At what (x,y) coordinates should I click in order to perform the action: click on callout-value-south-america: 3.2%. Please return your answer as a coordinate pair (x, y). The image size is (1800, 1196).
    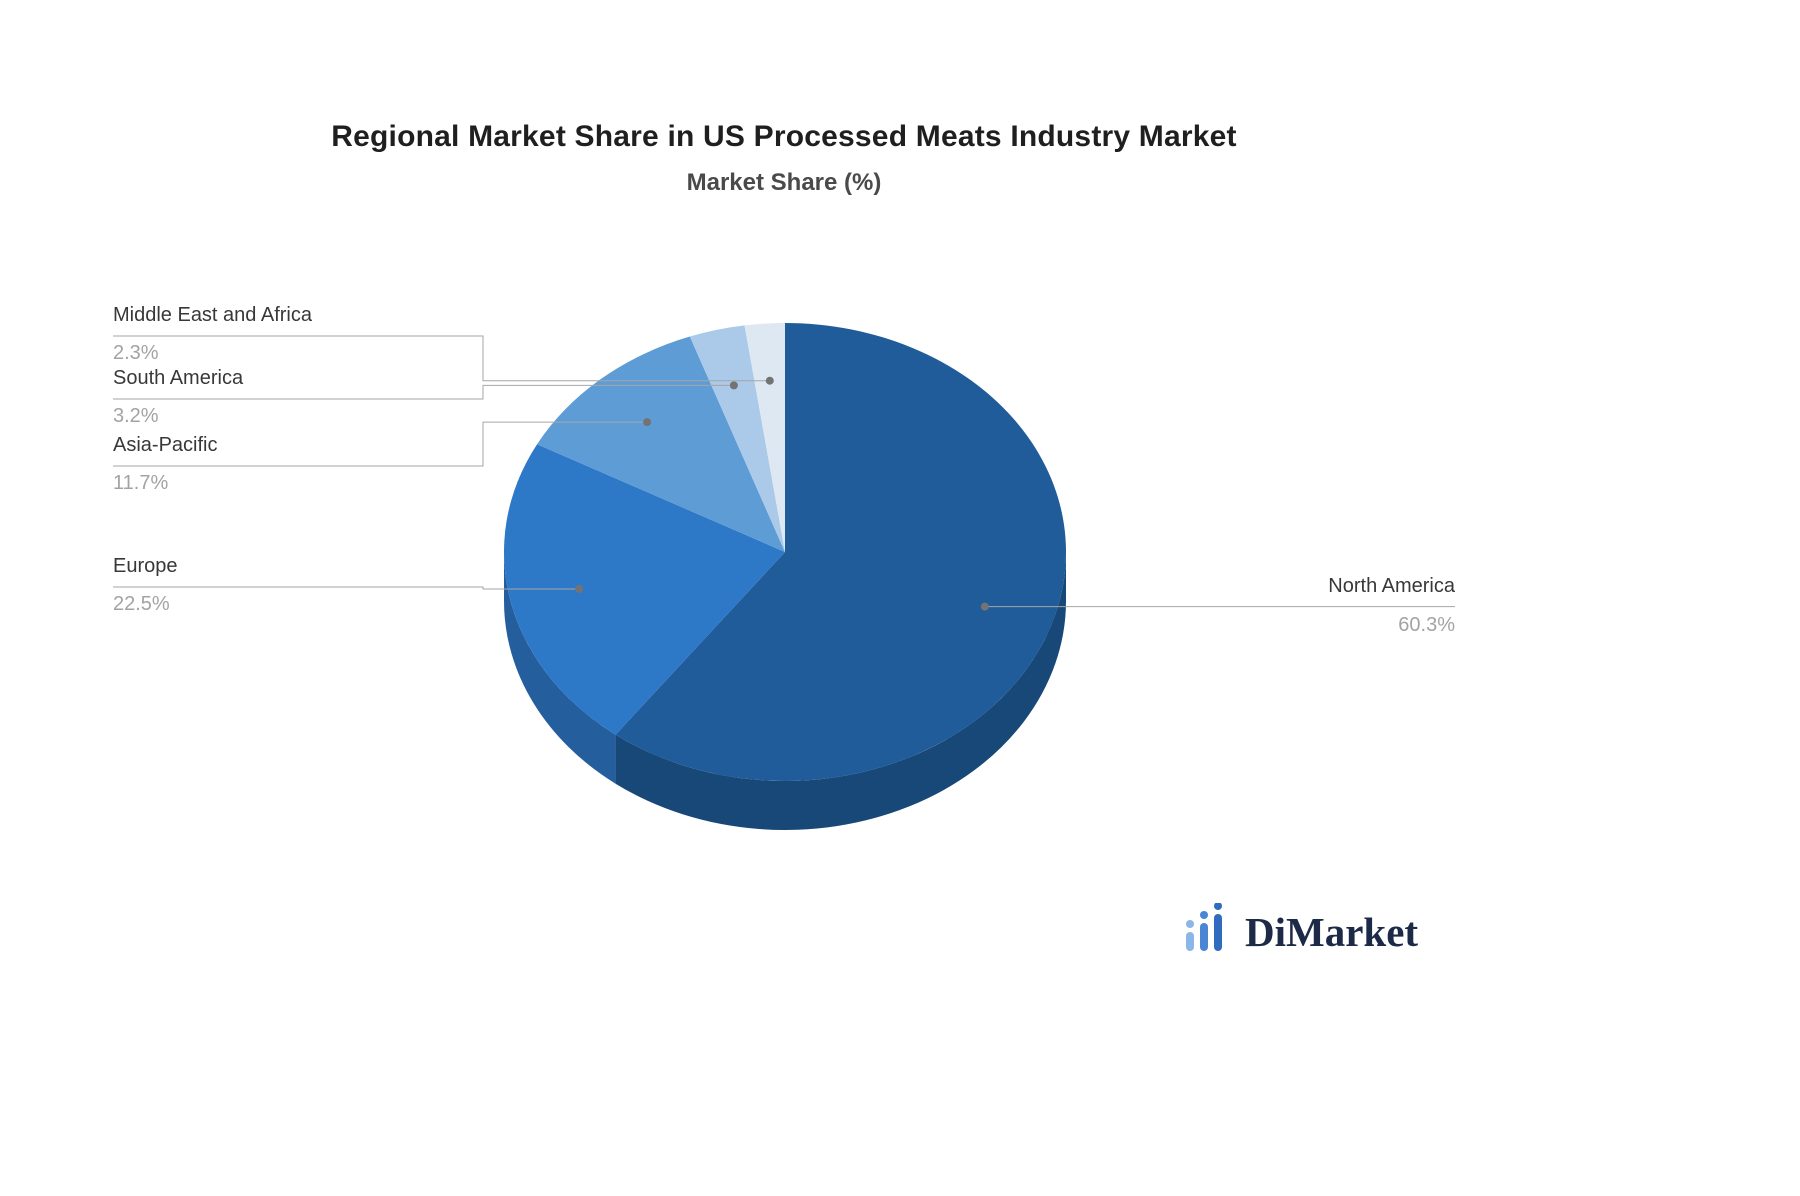
    Looking at the image, I should click on (136, 416).